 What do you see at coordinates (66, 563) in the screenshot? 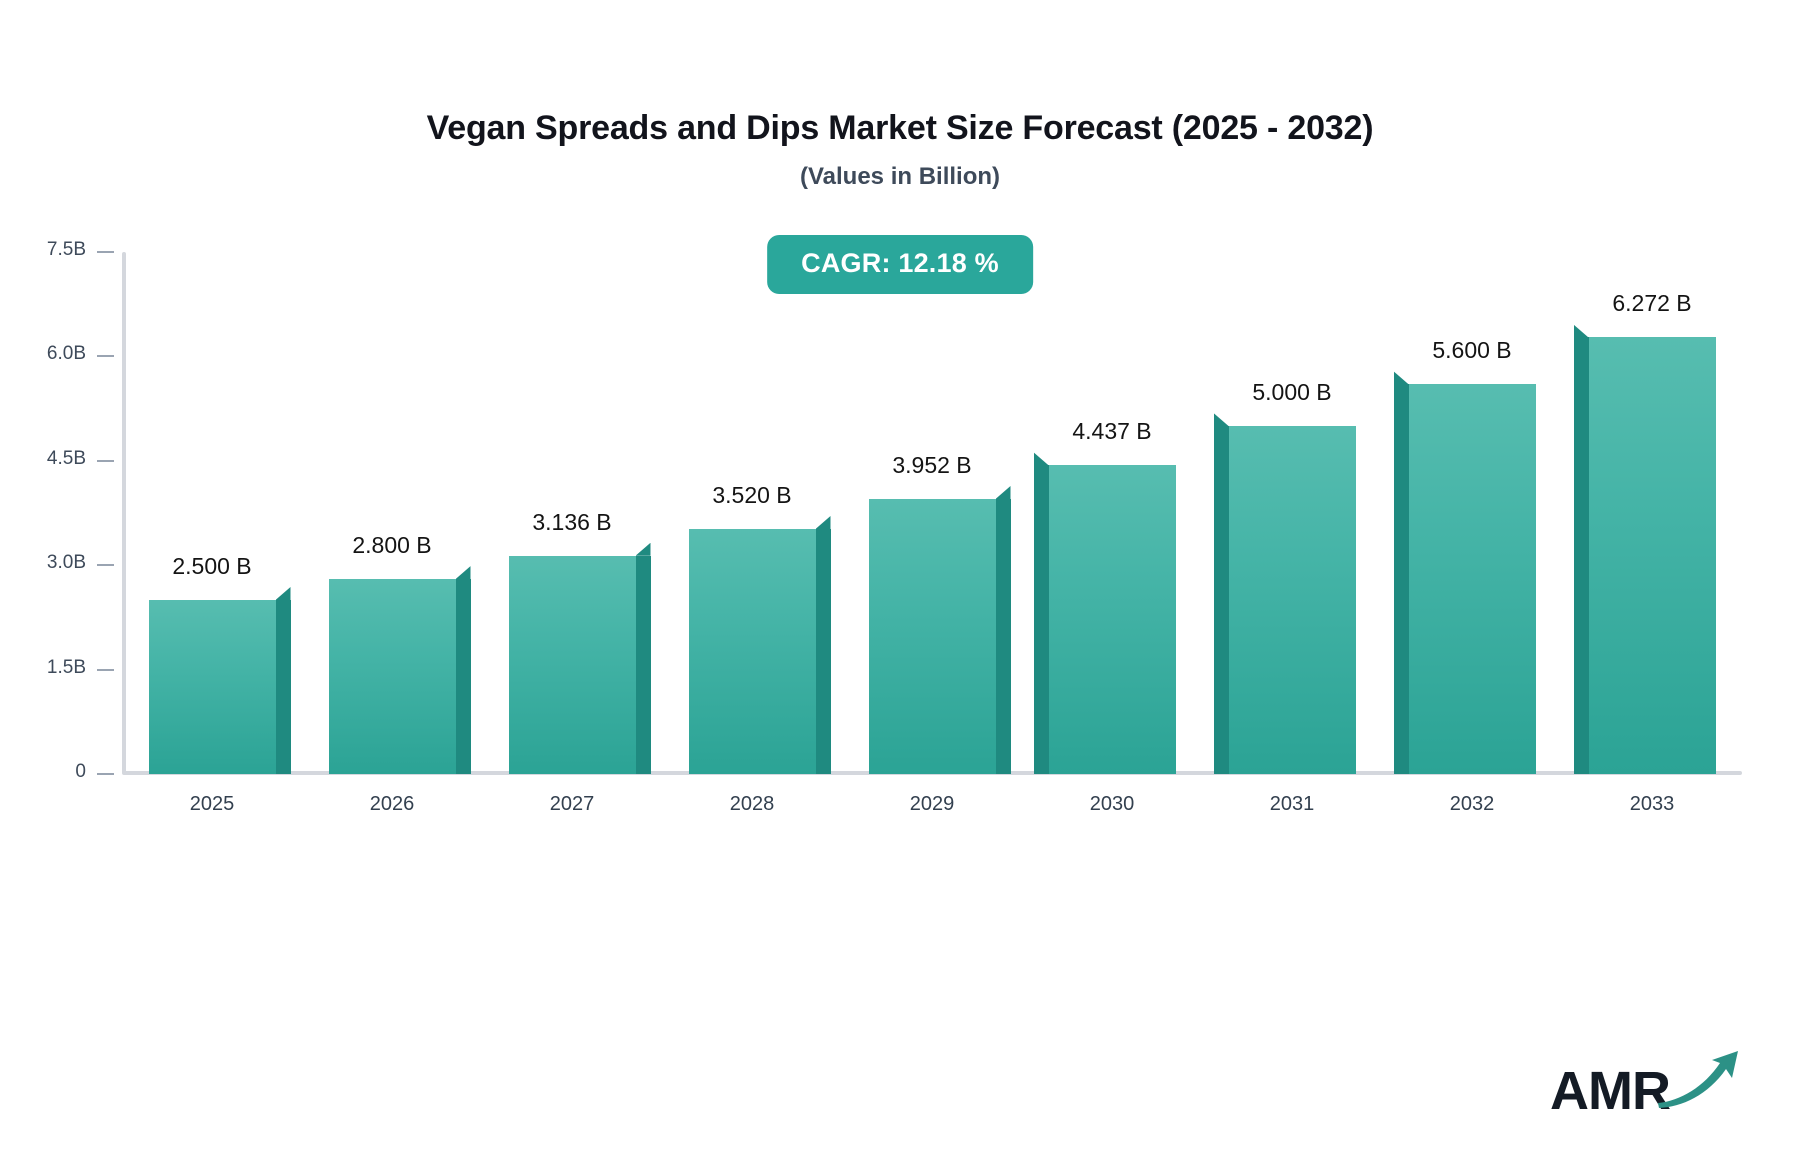
I see `y-axis-tick-label: 3.0B` at bounding box center [66, 563].